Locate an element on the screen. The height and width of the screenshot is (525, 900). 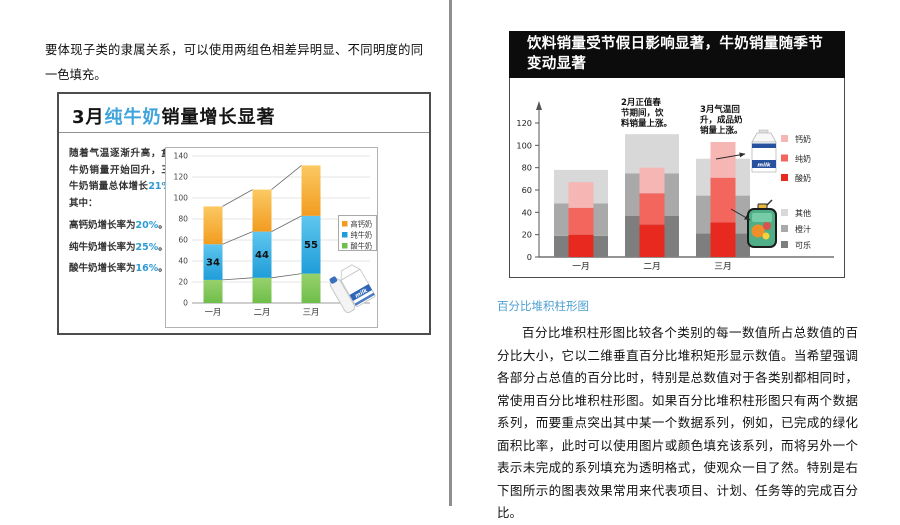
legend-label: 橙汁 is located at coordinates (803, 229).